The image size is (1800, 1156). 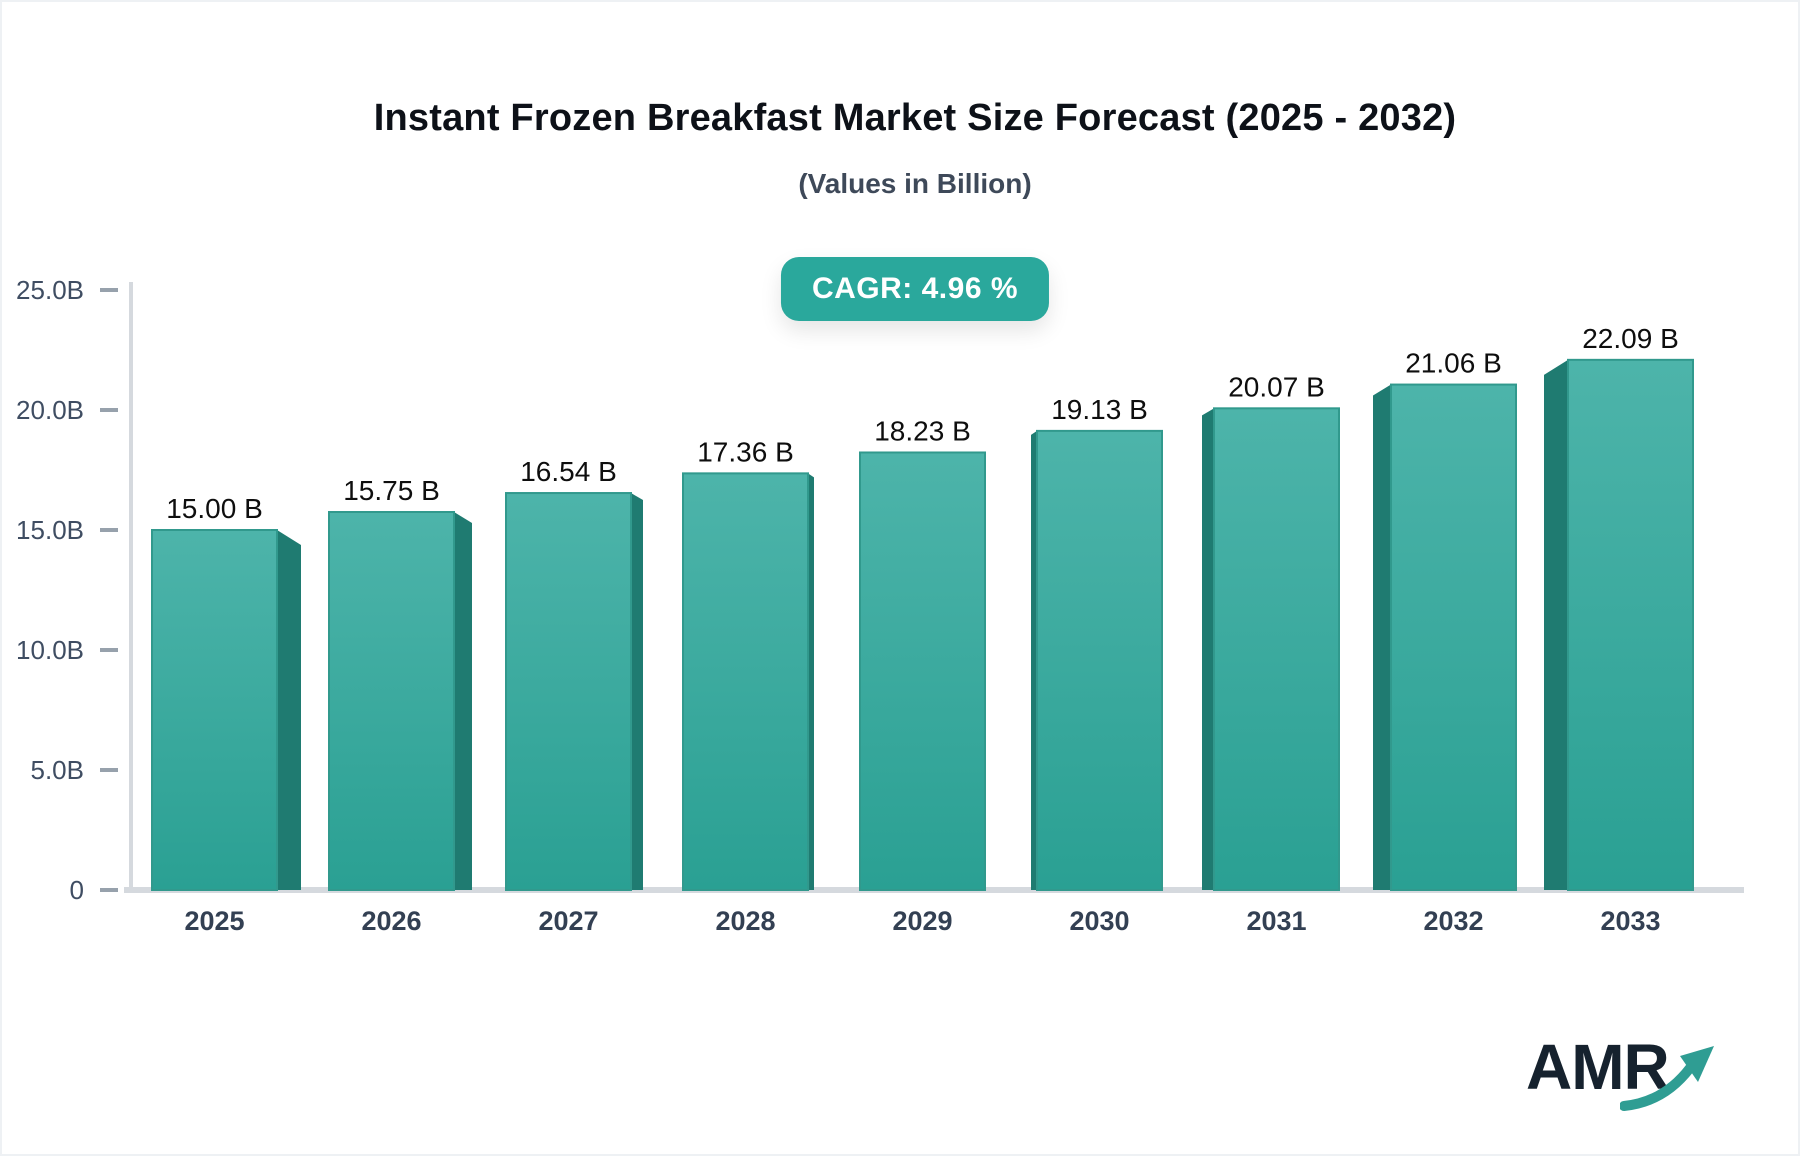 What do you see at coordinates (214, 508) in the screenshot?
I see `bar-value-label: 15.00 B` at bounding box center [214, 508].